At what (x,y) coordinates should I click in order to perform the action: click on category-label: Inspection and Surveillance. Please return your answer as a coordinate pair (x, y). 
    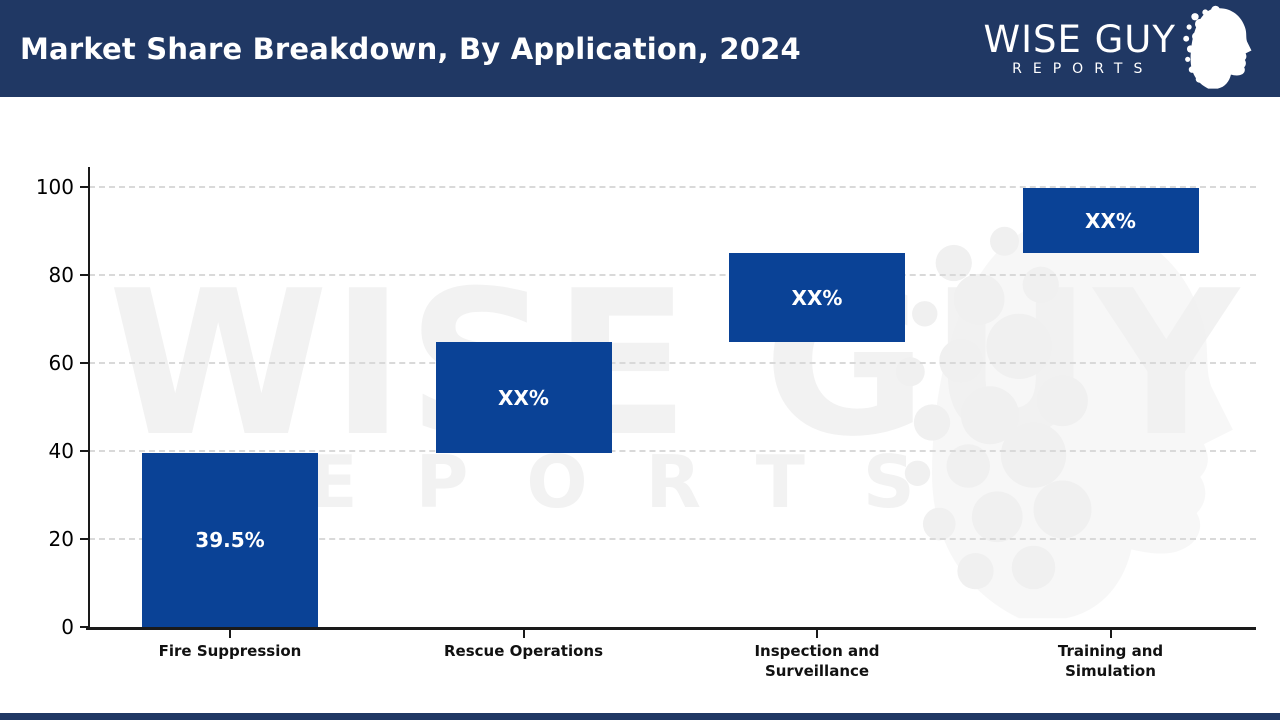
    Looking at the image, I should click on (817, 661).